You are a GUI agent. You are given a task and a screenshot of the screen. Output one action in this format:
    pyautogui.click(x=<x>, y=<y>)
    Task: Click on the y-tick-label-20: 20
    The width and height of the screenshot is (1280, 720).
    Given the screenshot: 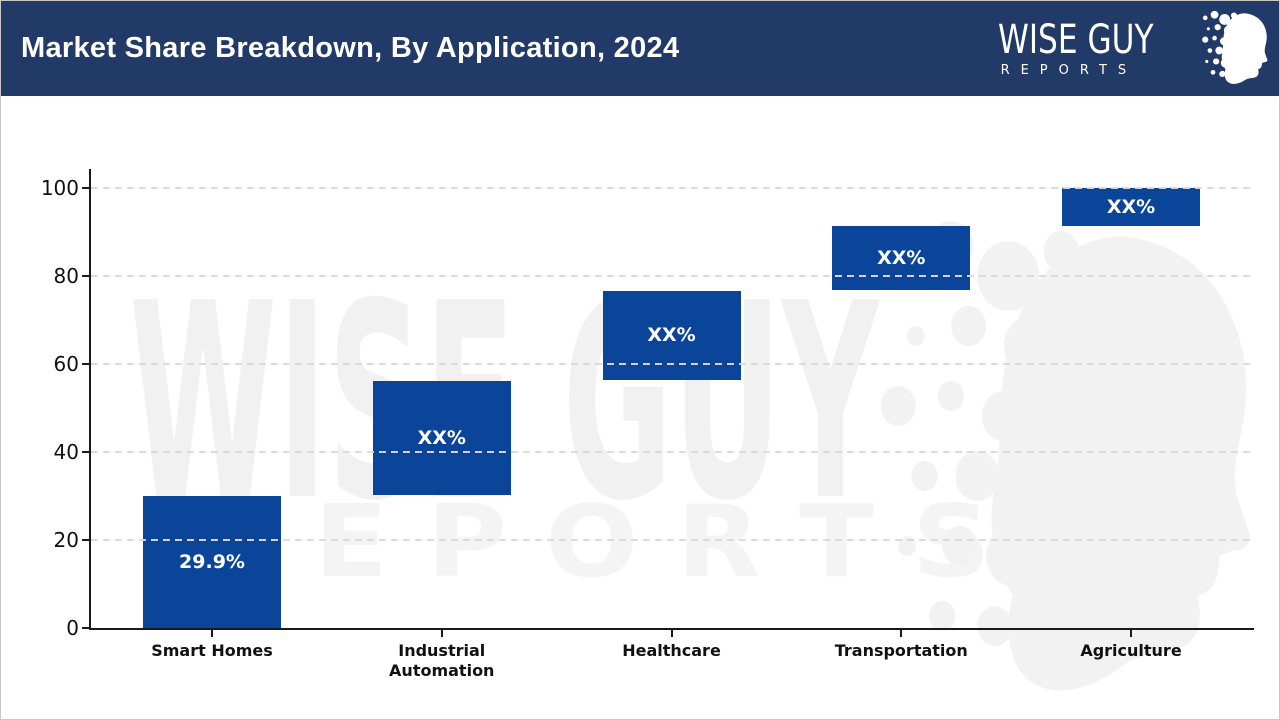 What is the action you would take?
    pyautogui.click(x=66, y=540)
    